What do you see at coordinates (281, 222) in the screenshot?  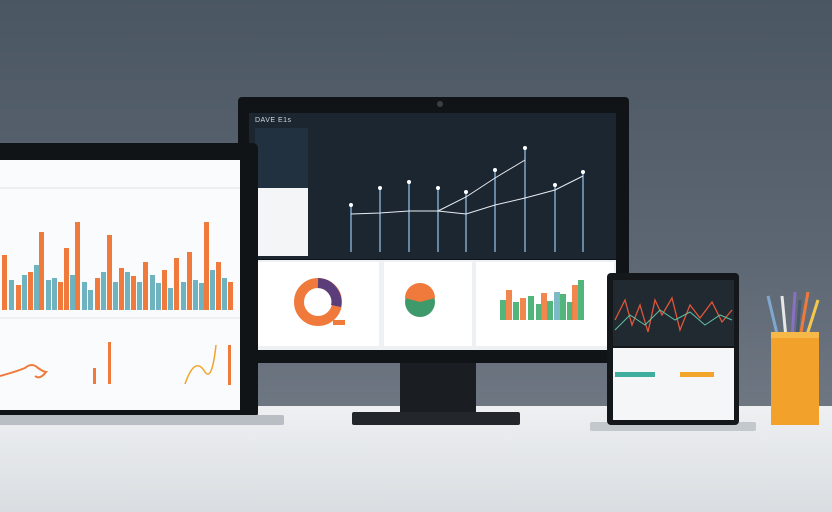 I see `monitor-side-list` at bounding box center [281, 222].